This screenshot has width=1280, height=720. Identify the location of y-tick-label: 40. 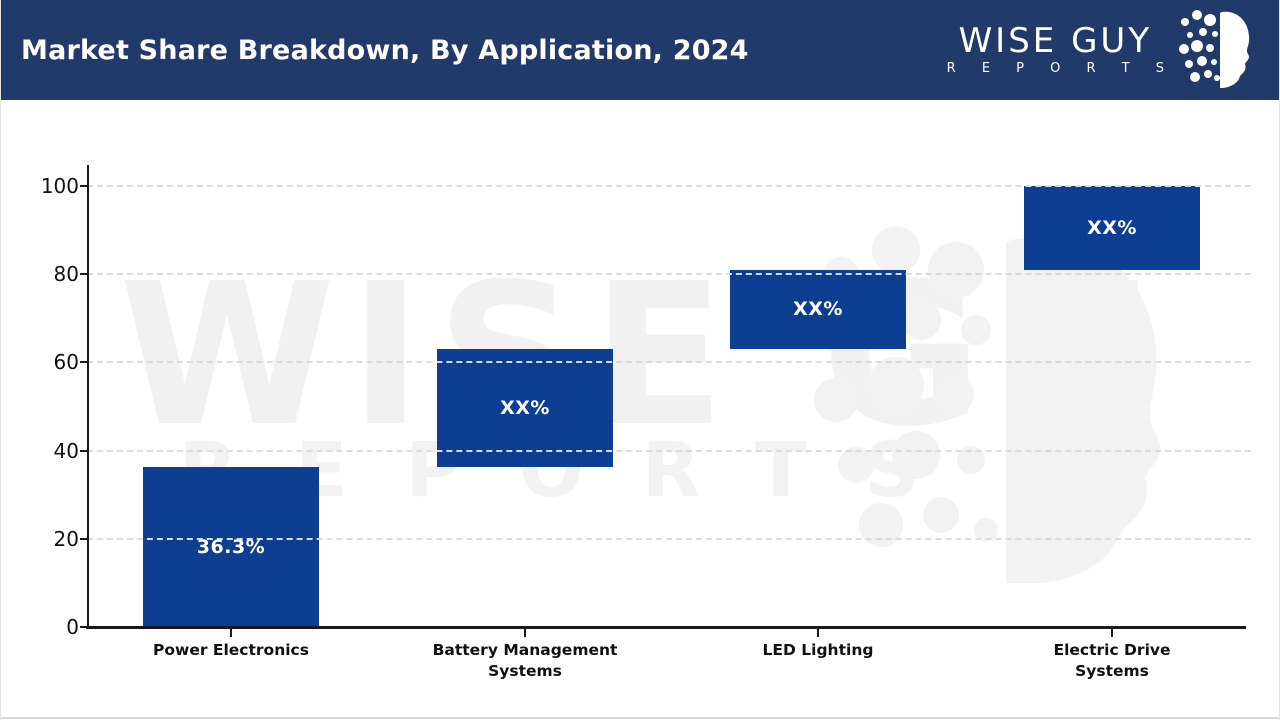
(66, 450).